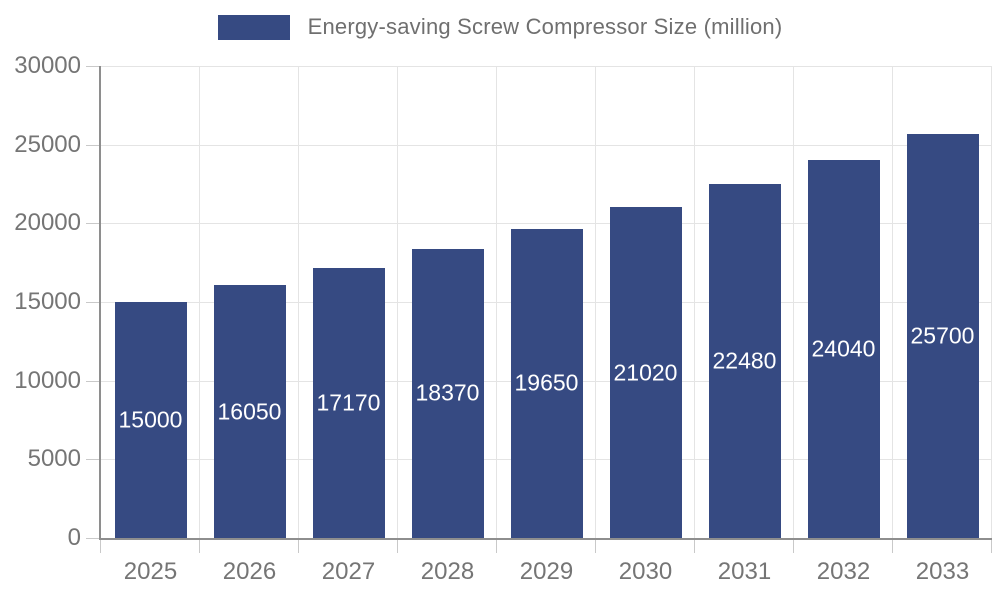  I want to click on bar-2025: 15000, so click(150, 420).